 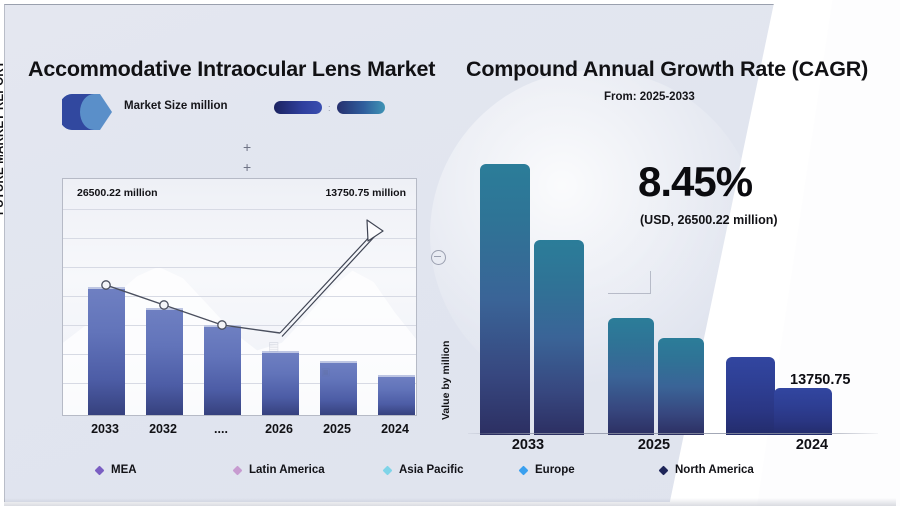 I want to click on legend-item-north-america: North America, so click(x=706, y=470).